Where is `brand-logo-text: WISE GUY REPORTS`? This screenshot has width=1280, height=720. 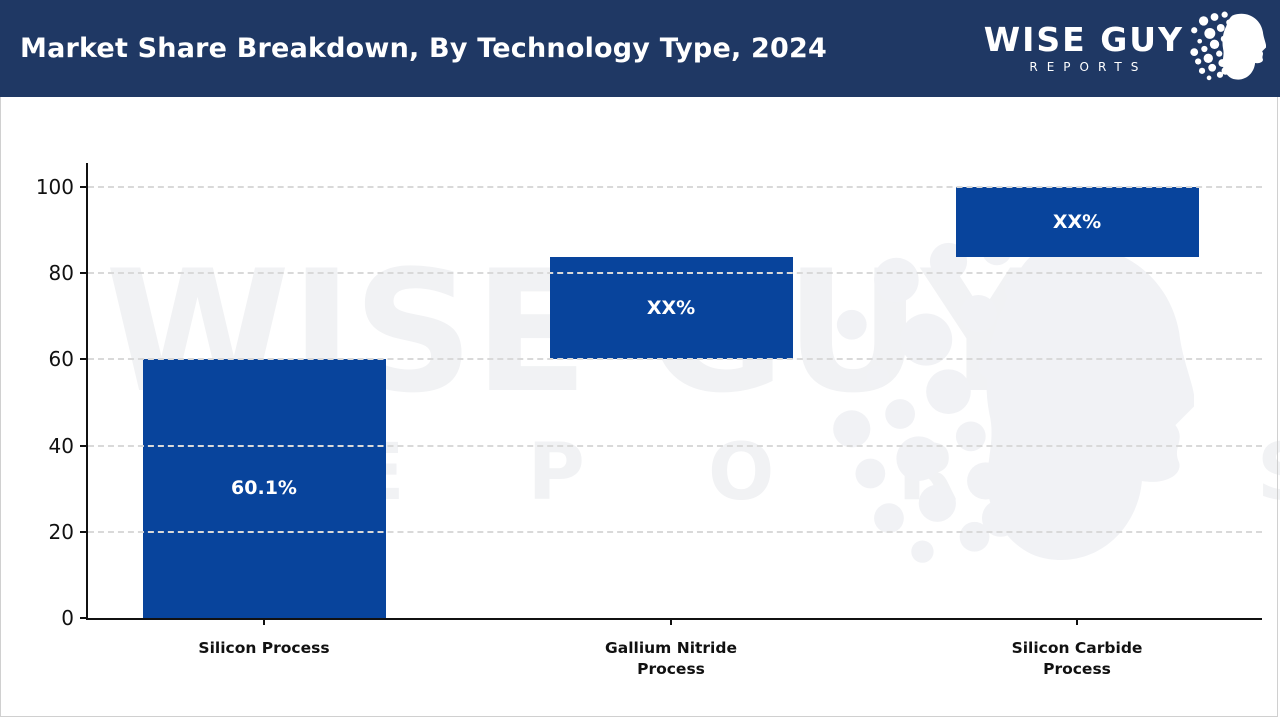 brand-logo-text: WISE GUY REPORTS is located at coordinates (1083, 47).